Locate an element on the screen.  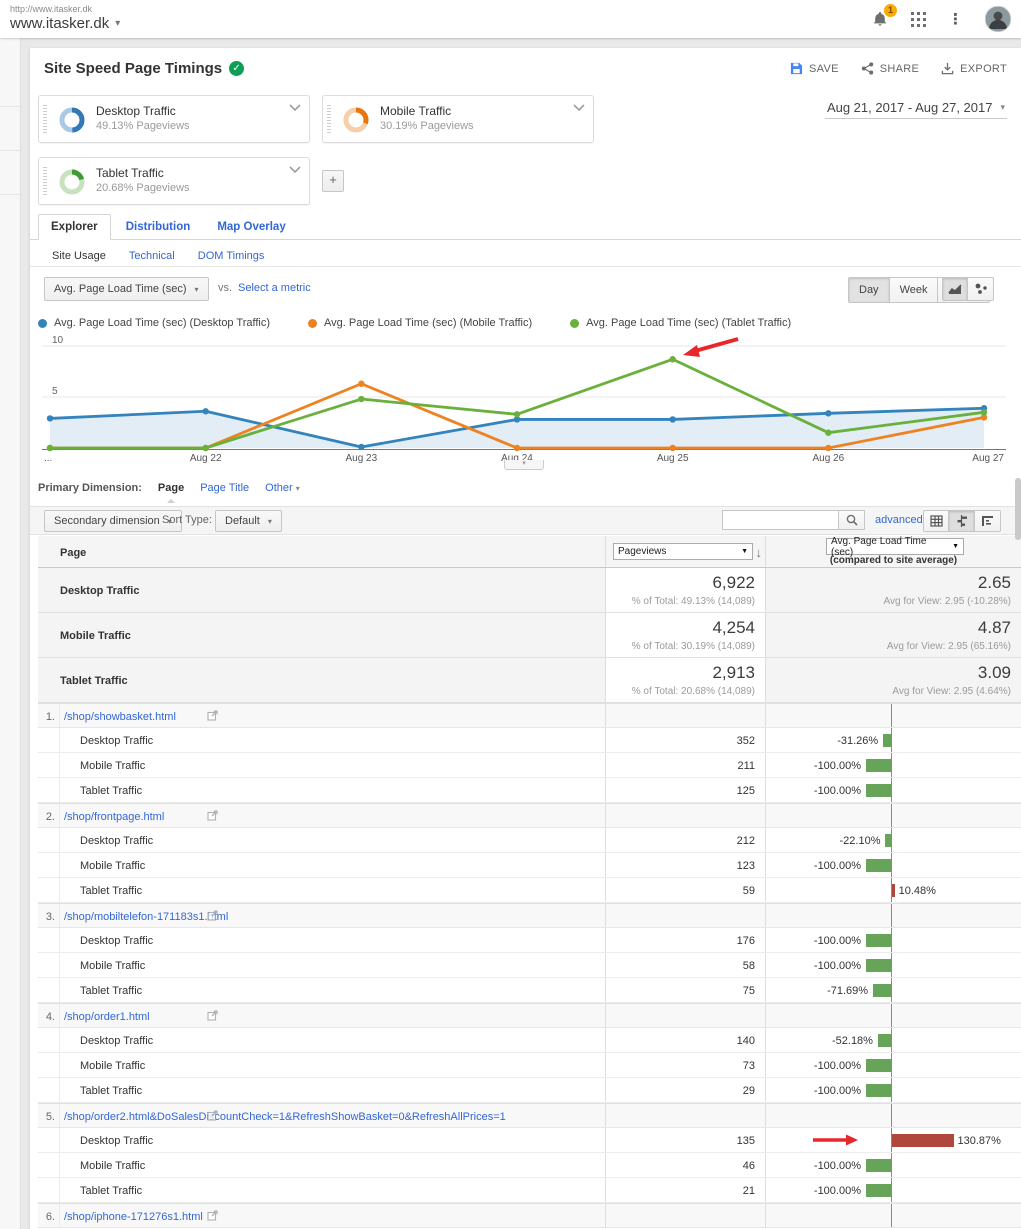
segment-card-tablet: Tablet Traffic 20.68% Pageviews is located at coordinates (174, 181).